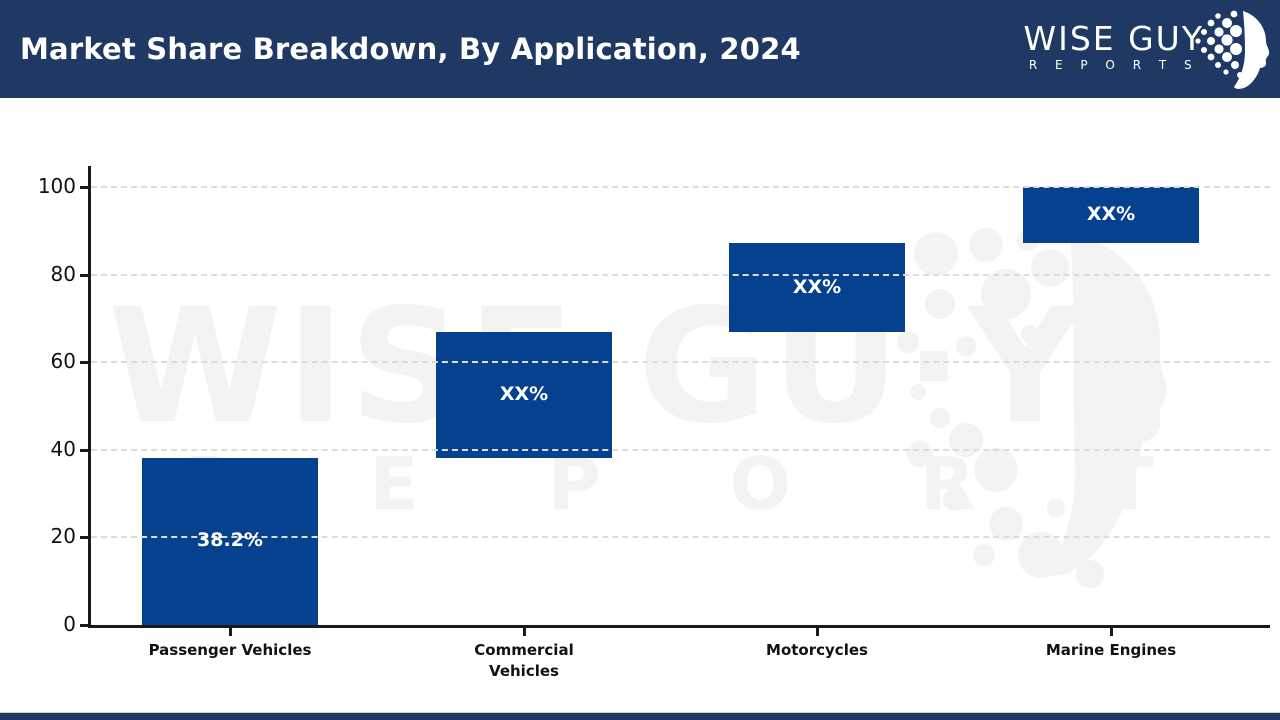 Image resolution: width=1280 pixels, height=720 pixels. I want to click on x-axis-line, so click(679, 626).